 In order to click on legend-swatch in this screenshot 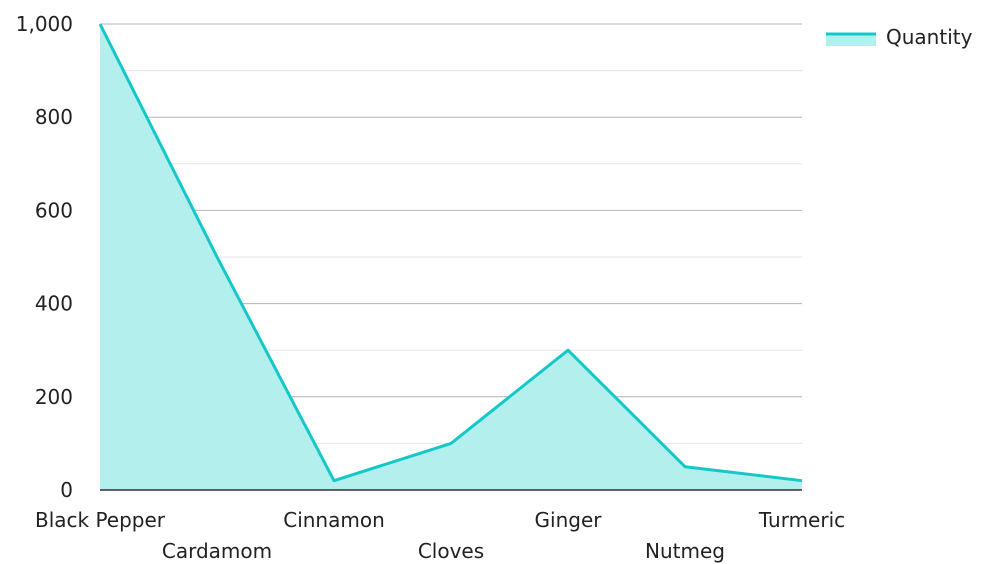, I will do `click(851, 39)`.